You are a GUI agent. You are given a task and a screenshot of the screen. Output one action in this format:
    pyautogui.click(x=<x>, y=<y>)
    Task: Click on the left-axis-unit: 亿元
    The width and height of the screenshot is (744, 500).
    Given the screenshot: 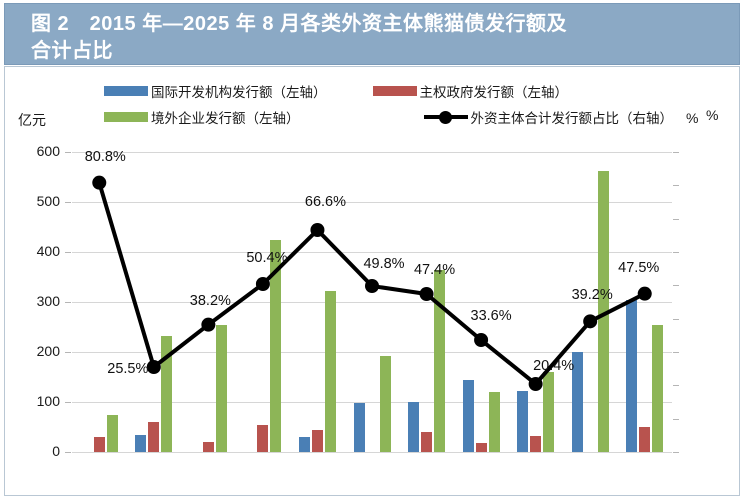 What is the action you would take?
    pyautogui.click(x=32, y=120)
    